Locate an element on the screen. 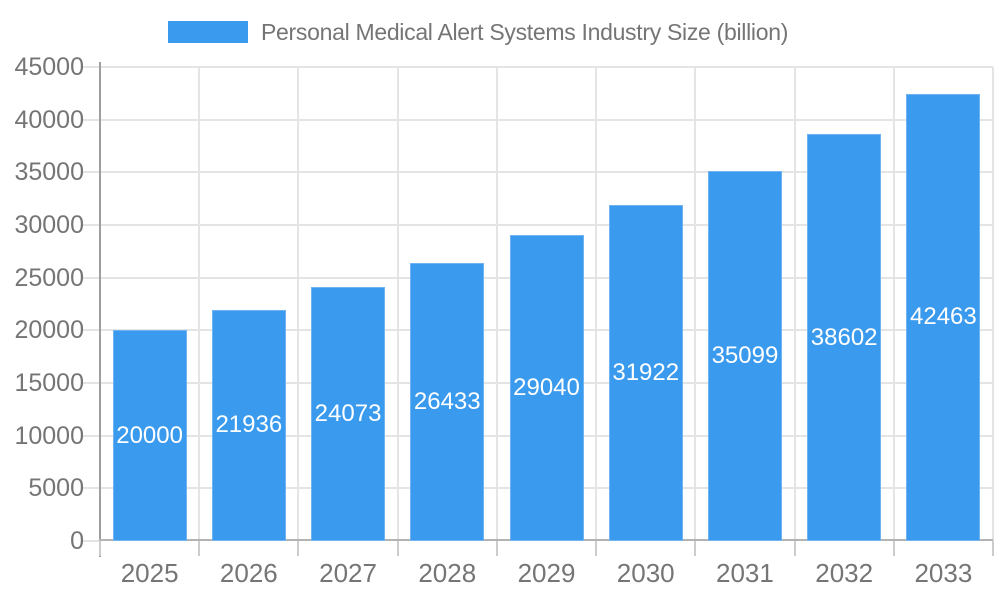  bar: 35099 is located at coordinates (744, 356).